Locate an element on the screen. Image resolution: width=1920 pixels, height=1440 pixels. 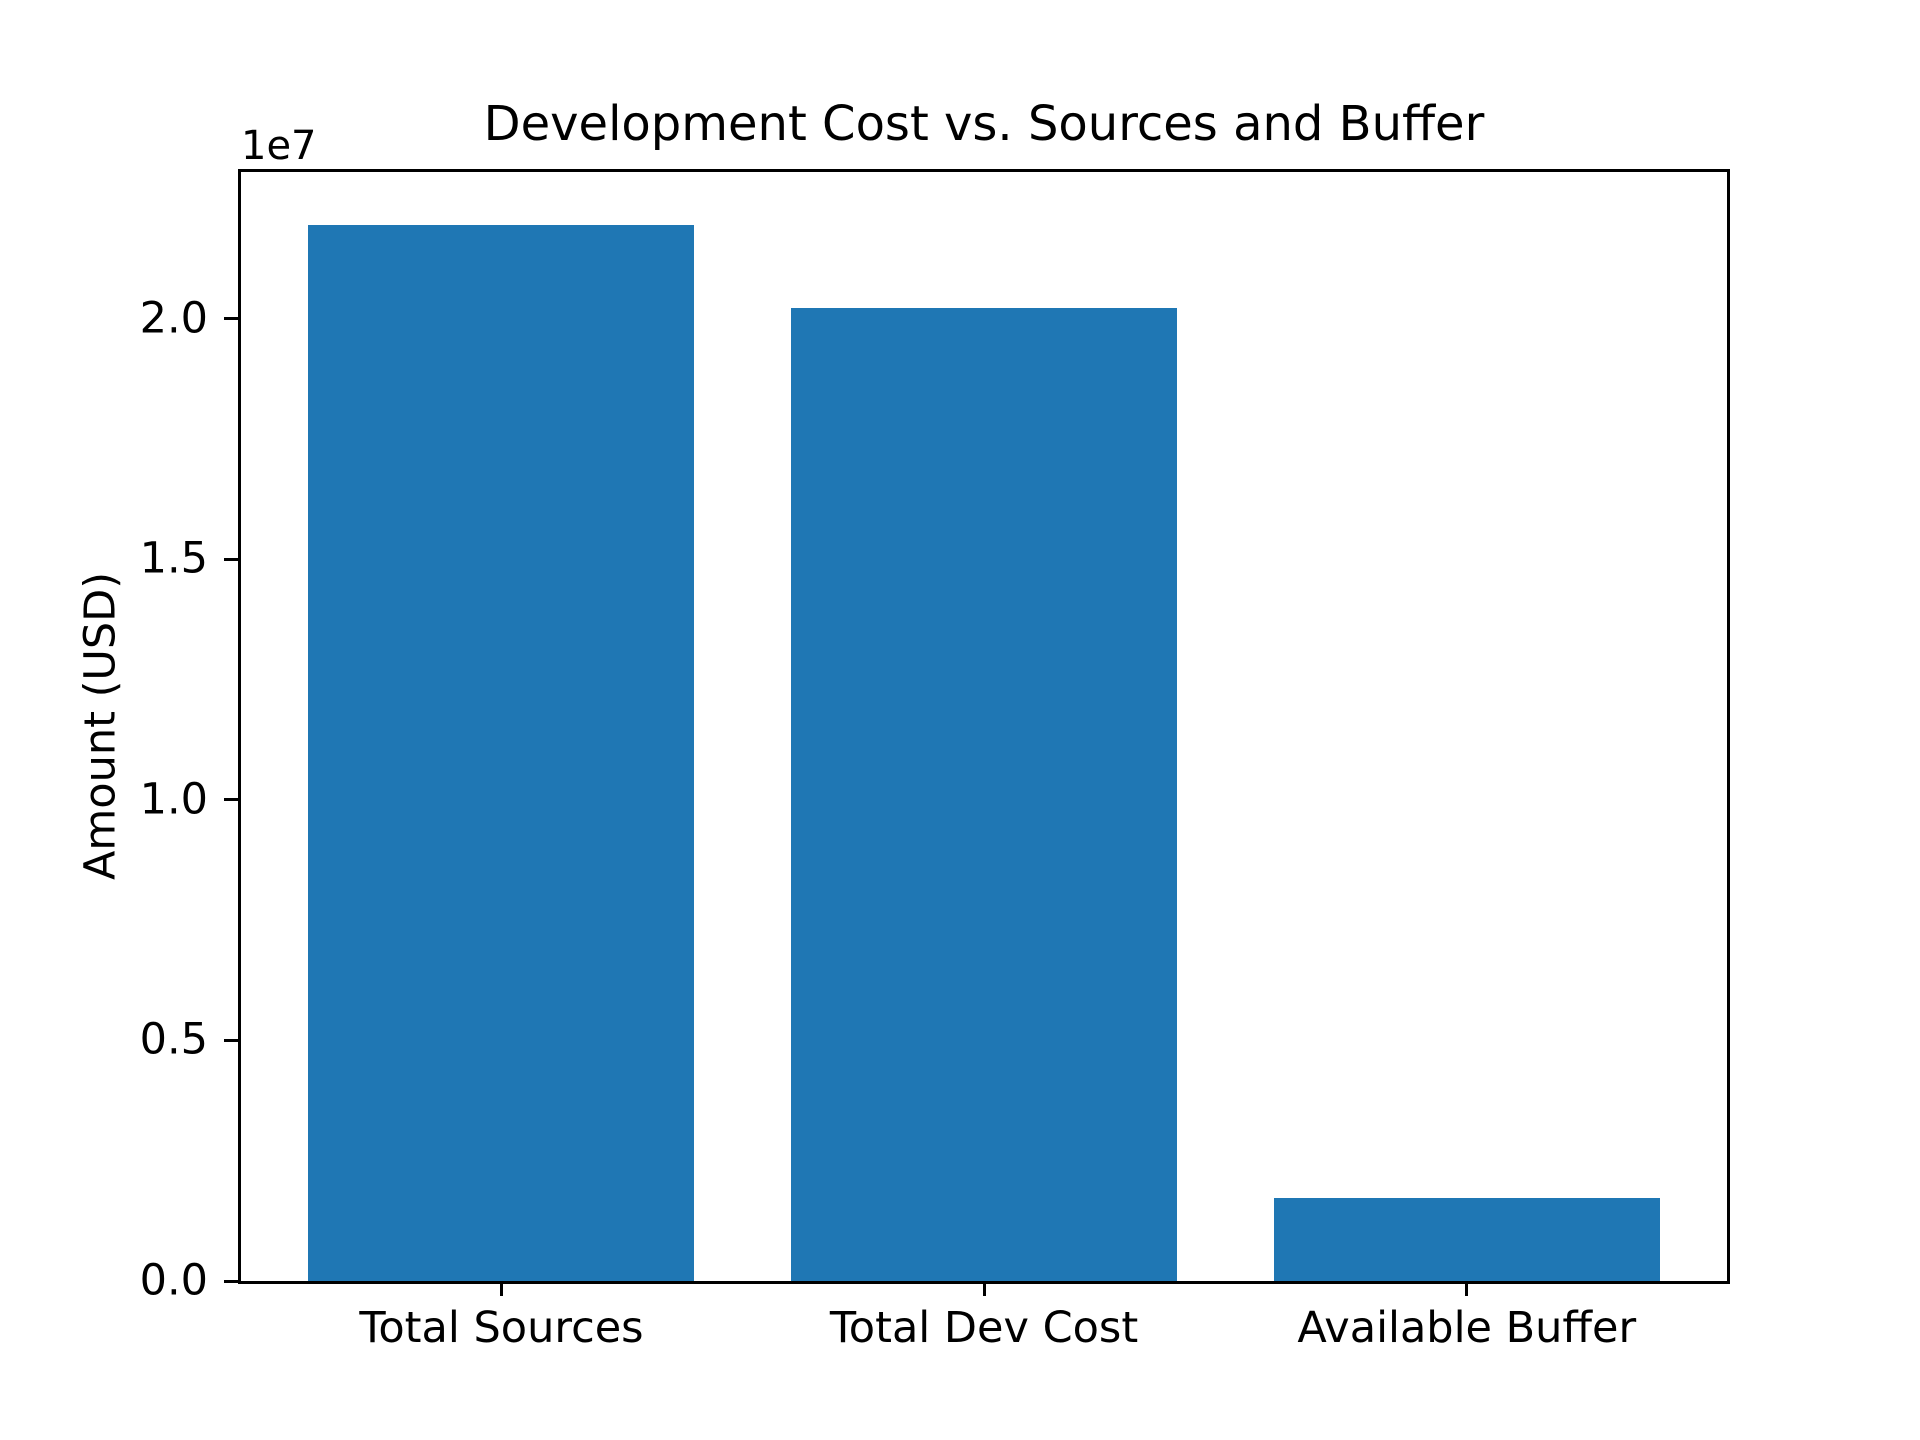
x-tick-label-total-sources: Total Sources is located at coordinates (501, 1328).